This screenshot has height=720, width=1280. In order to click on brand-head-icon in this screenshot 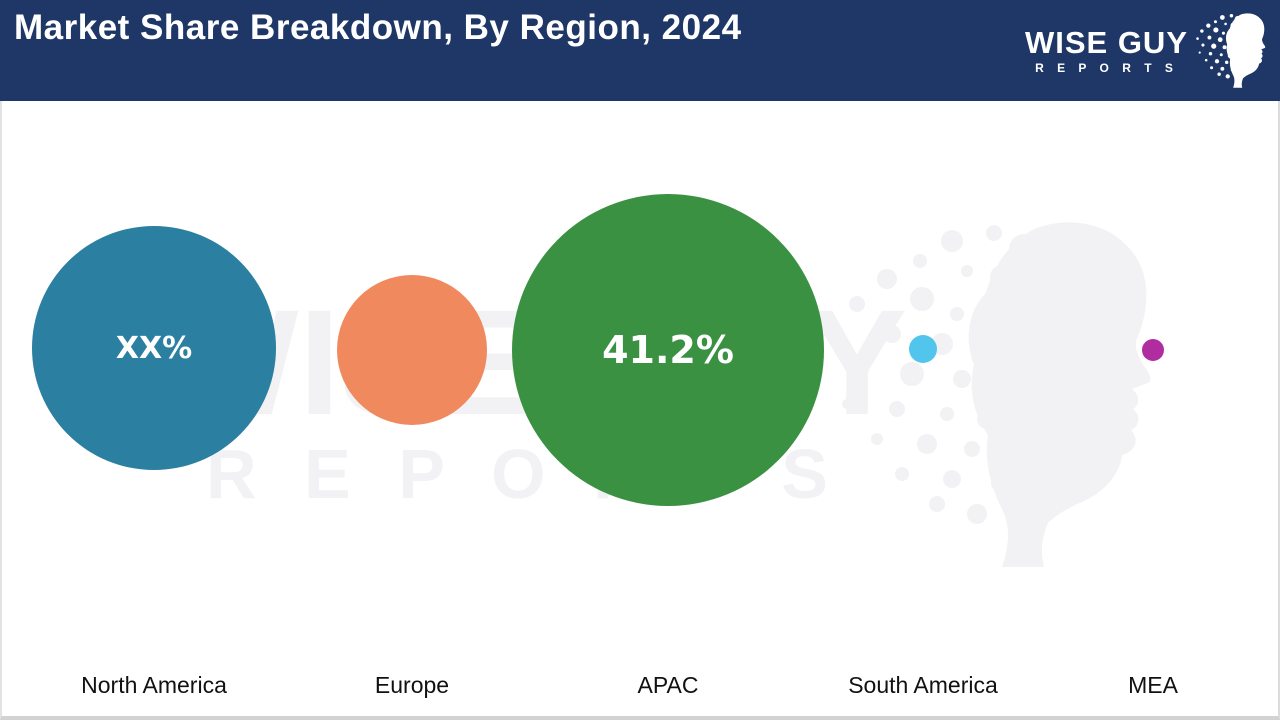, I will do `click(1231, 51)`.